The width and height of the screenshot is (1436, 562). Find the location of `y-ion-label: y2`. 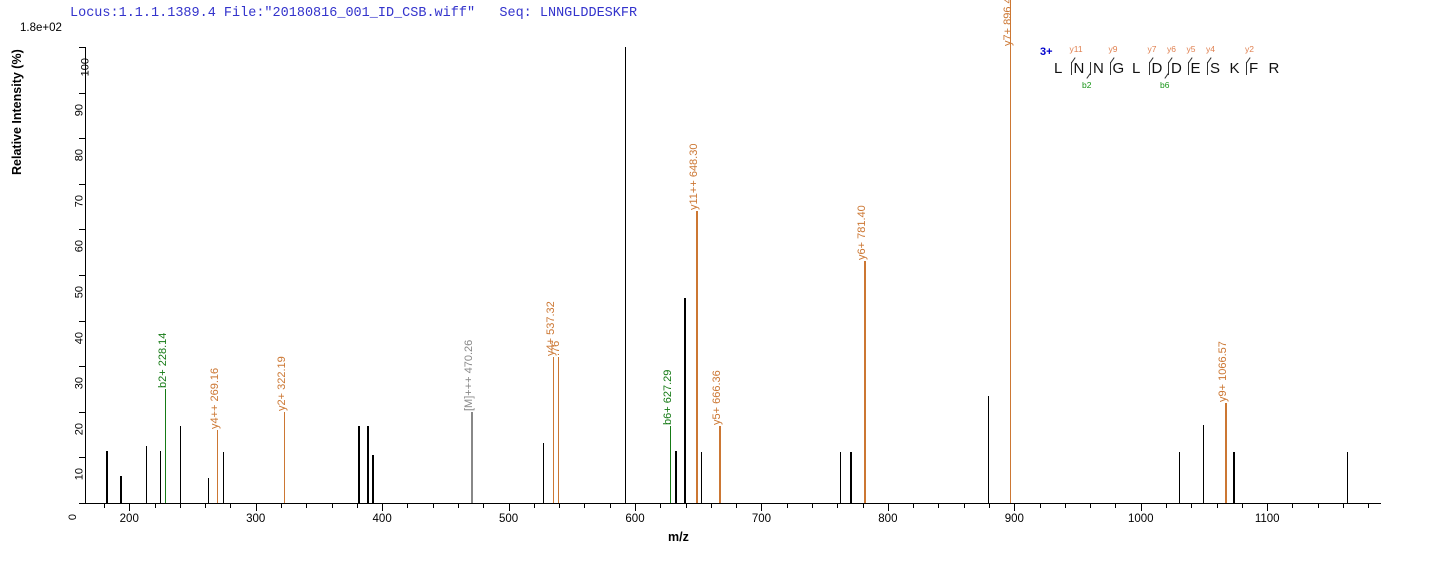

y-ion-label: y2 is located at coordinates (1249, 49).